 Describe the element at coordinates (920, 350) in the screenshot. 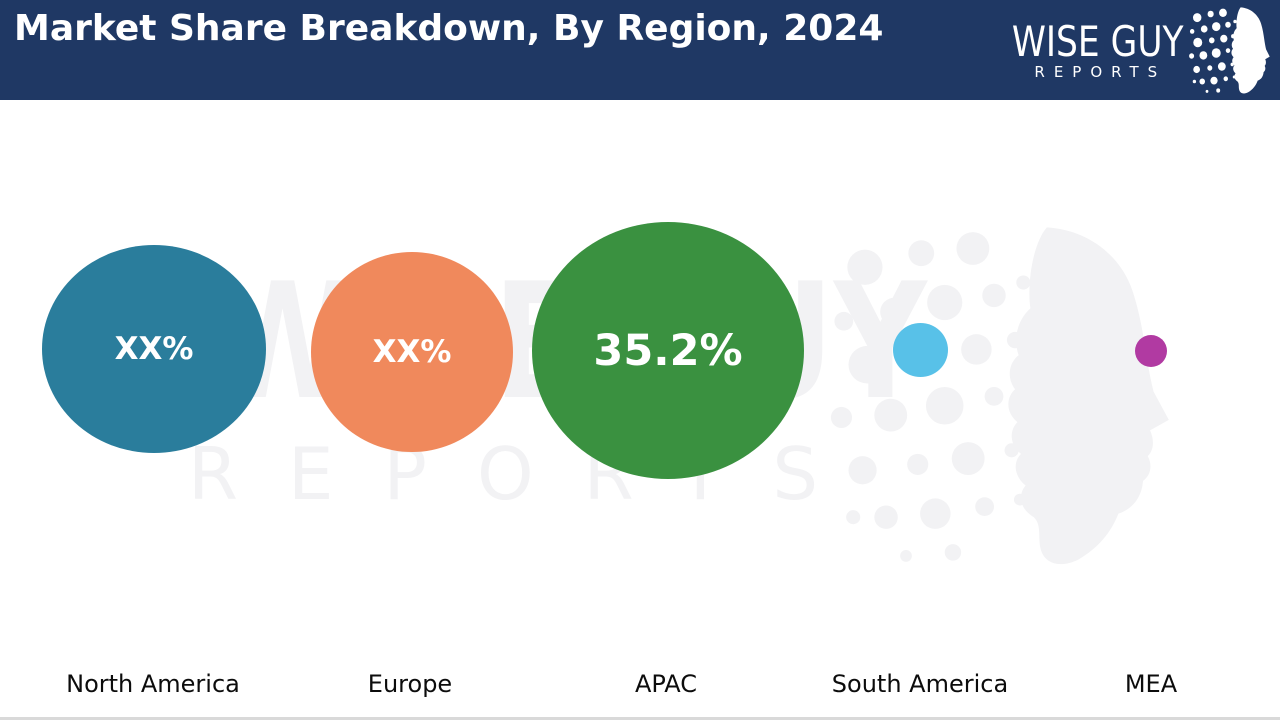

I see `bubble-south-america` at that location.